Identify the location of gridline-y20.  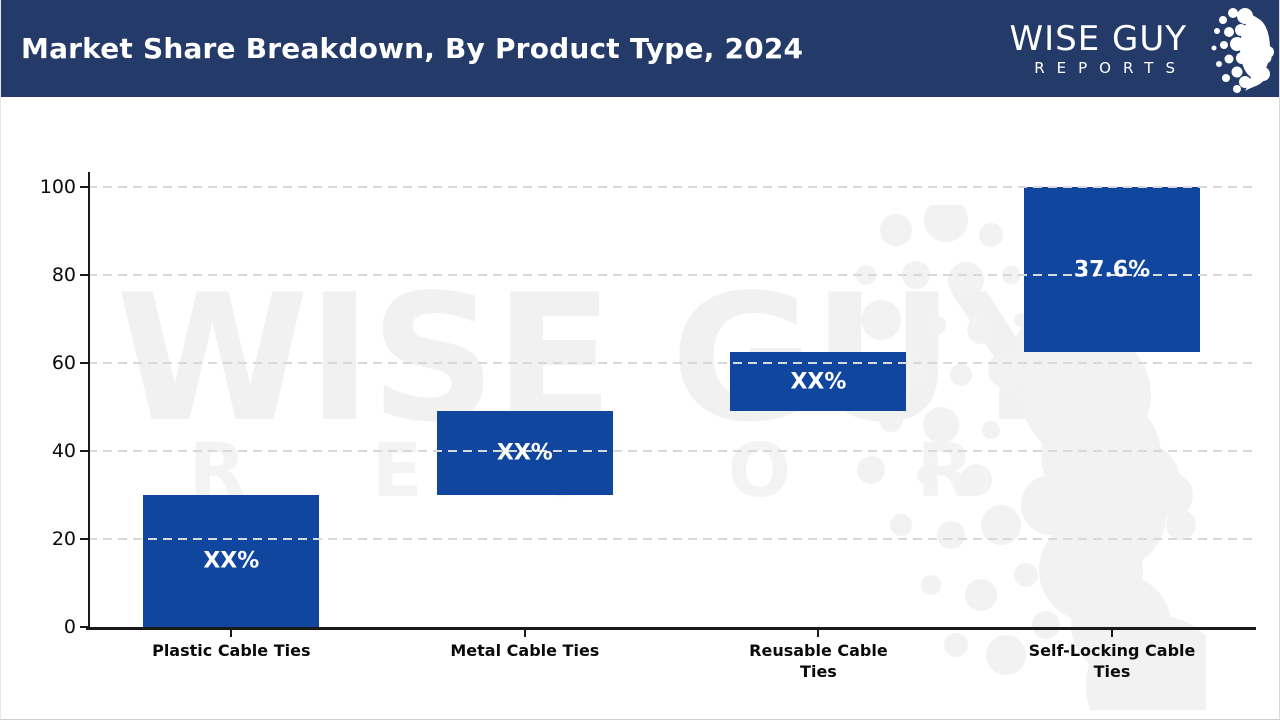
(672, 539).